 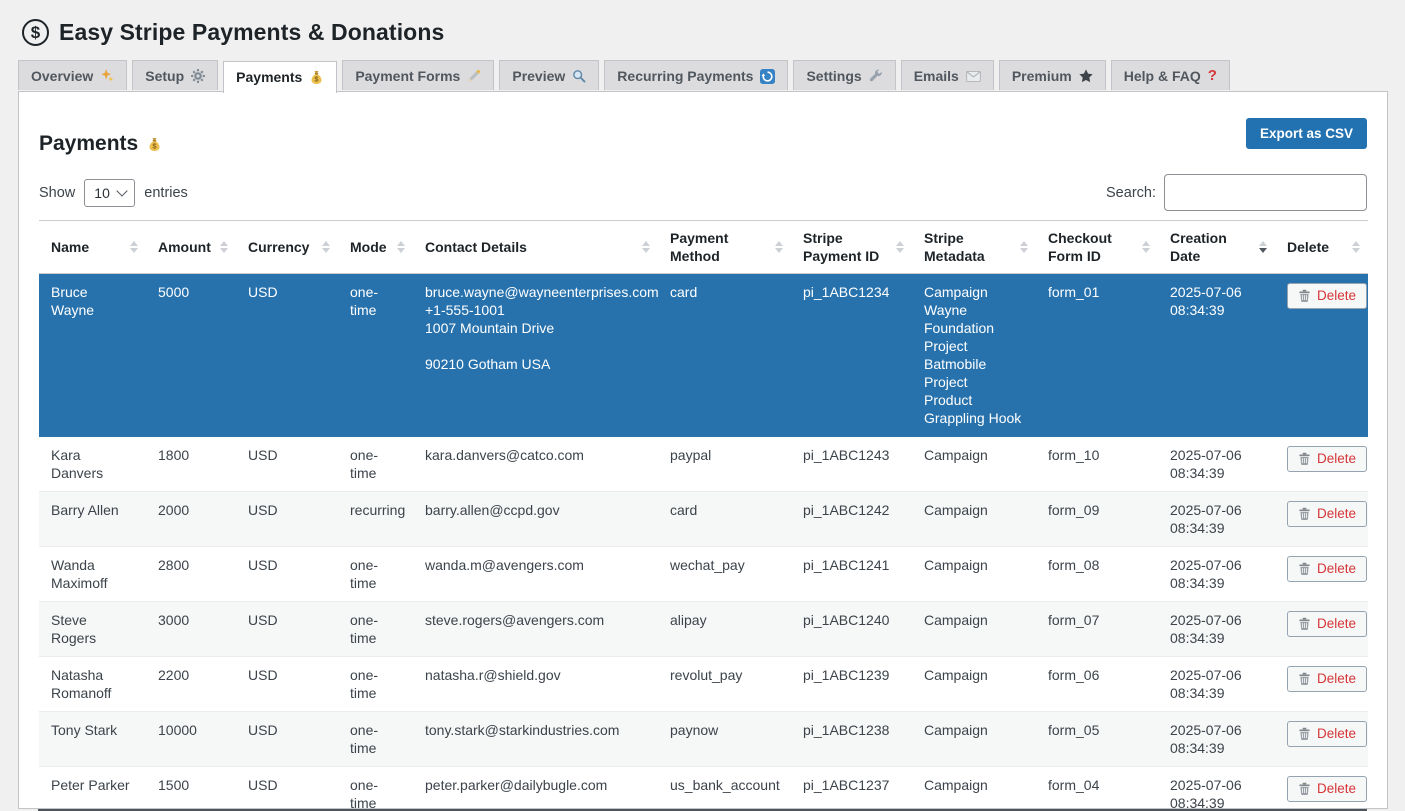 What do you see at coordinates (166, 192) in the screenshot?
I see `entries-label: entries` at bounding box center [166, 192].